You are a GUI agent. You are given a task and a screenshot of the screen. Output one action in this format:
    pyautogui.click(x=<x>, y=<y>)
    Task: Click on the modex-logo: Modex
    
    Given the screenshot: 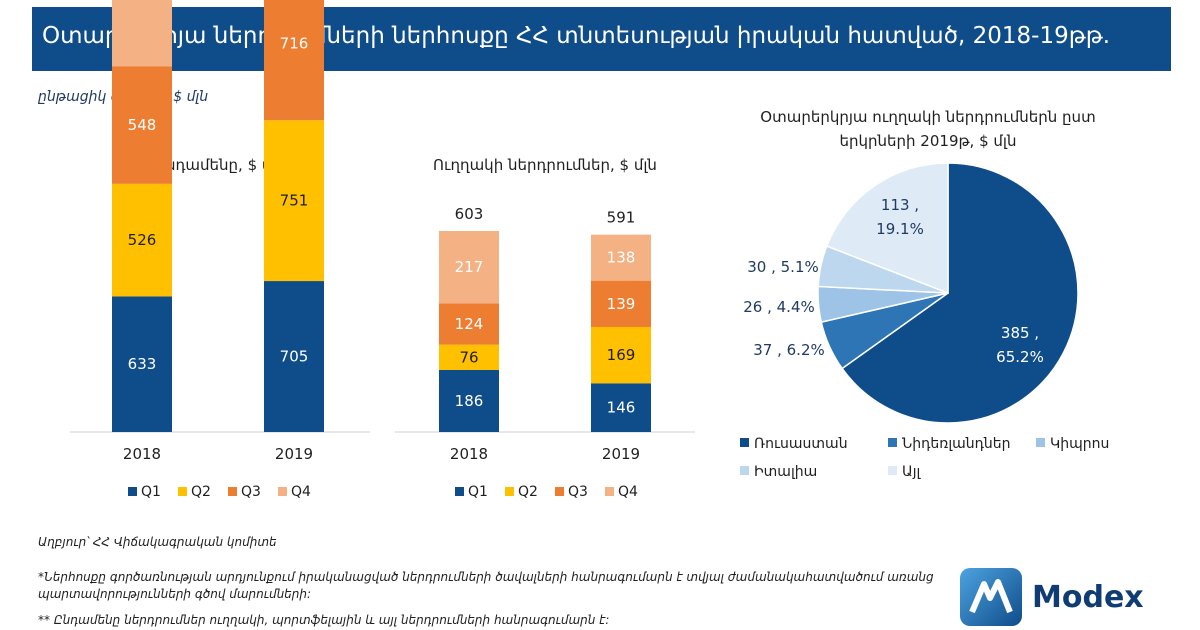 What is the action you would take?
    pyautogui.click(x=1060, y=597)
    